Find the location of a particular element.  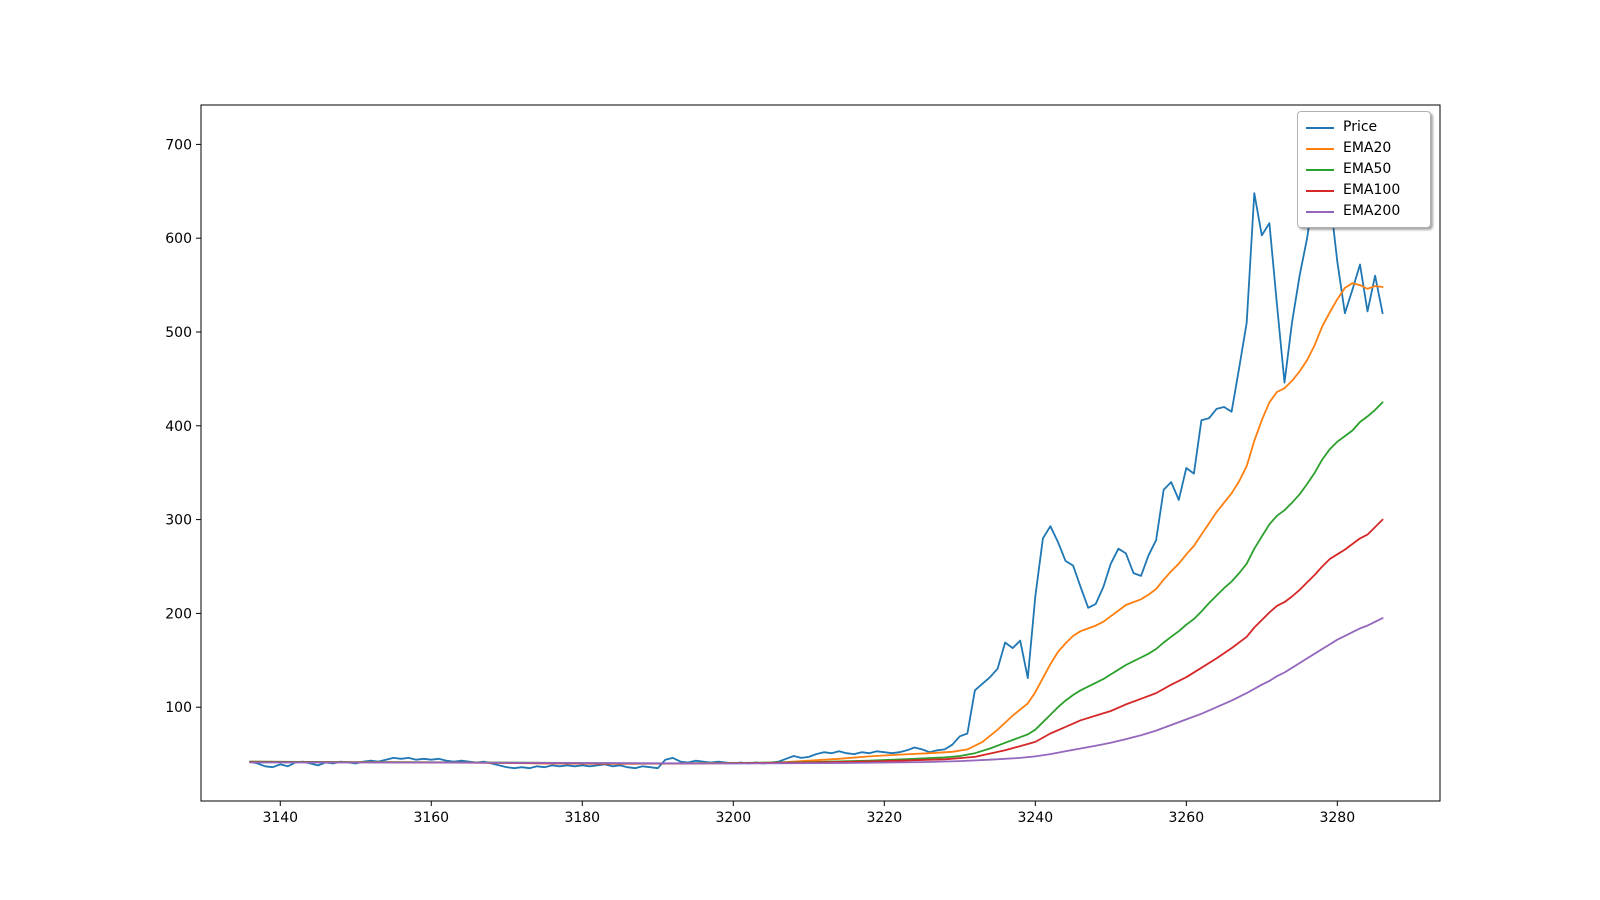

x-tick-label: 3200 is located at coordinates (733, 818).